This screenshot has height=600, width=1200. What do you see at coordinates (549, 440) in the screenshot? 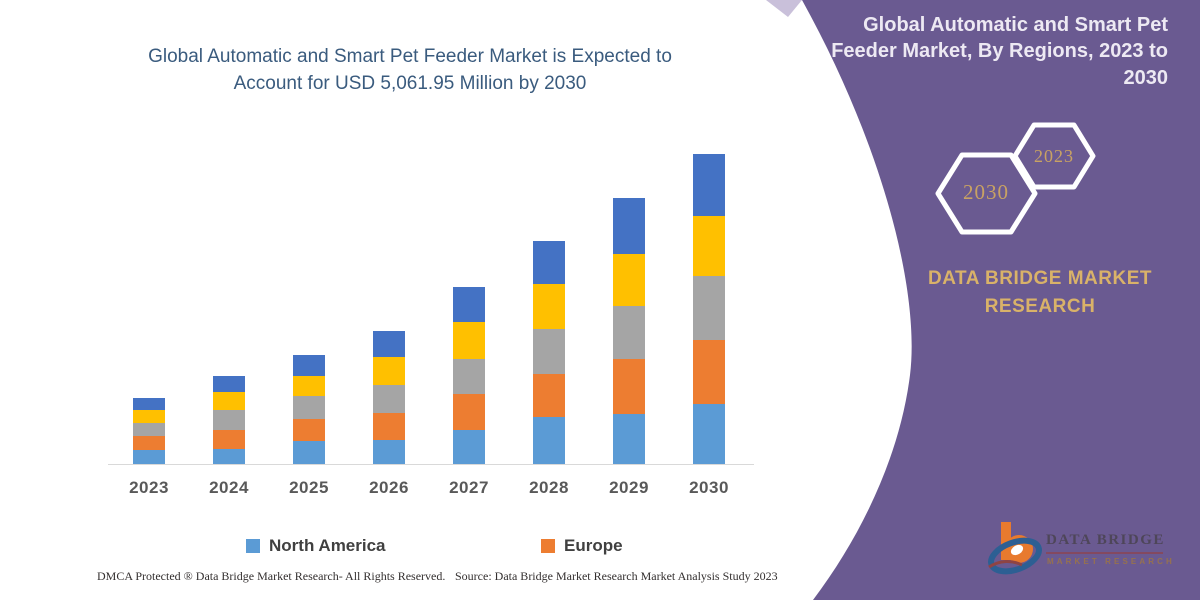
I see `bar-segment-2028-north-america` at bounding box center [549, 440].